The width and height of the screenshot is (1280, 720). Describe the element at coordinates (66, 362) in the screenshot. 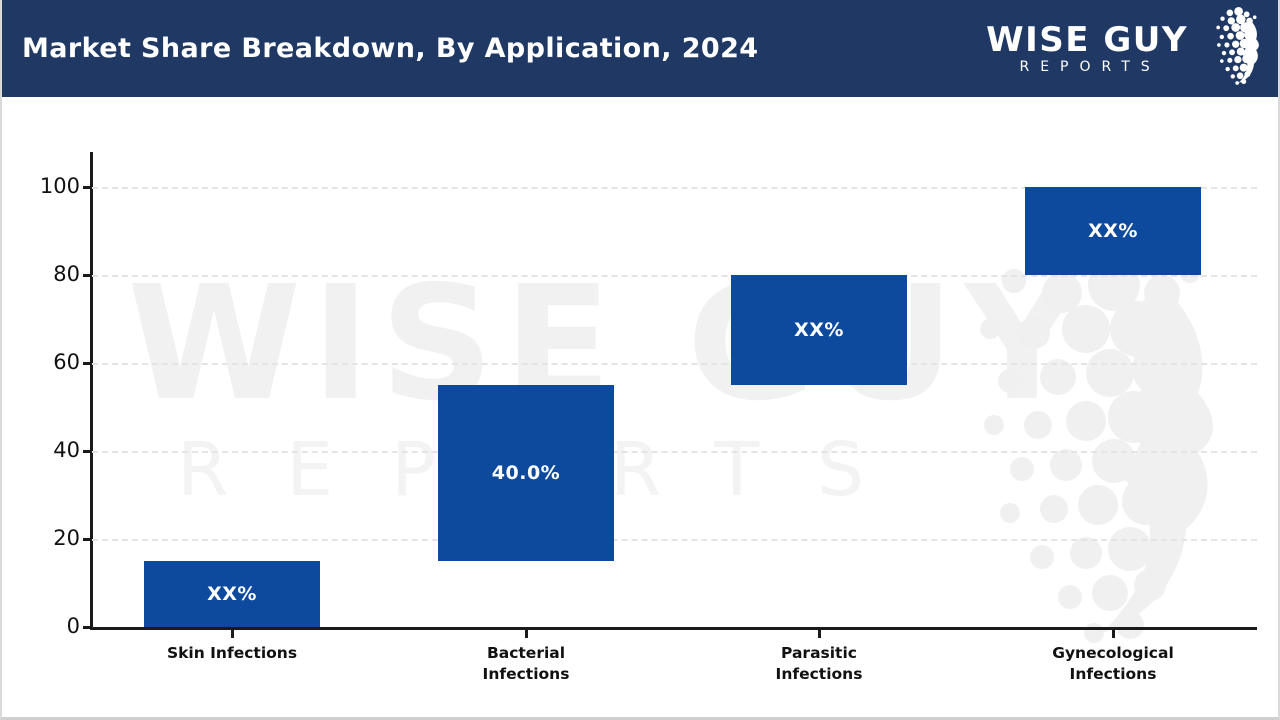

I see `y-tick-label: 60` at that location.